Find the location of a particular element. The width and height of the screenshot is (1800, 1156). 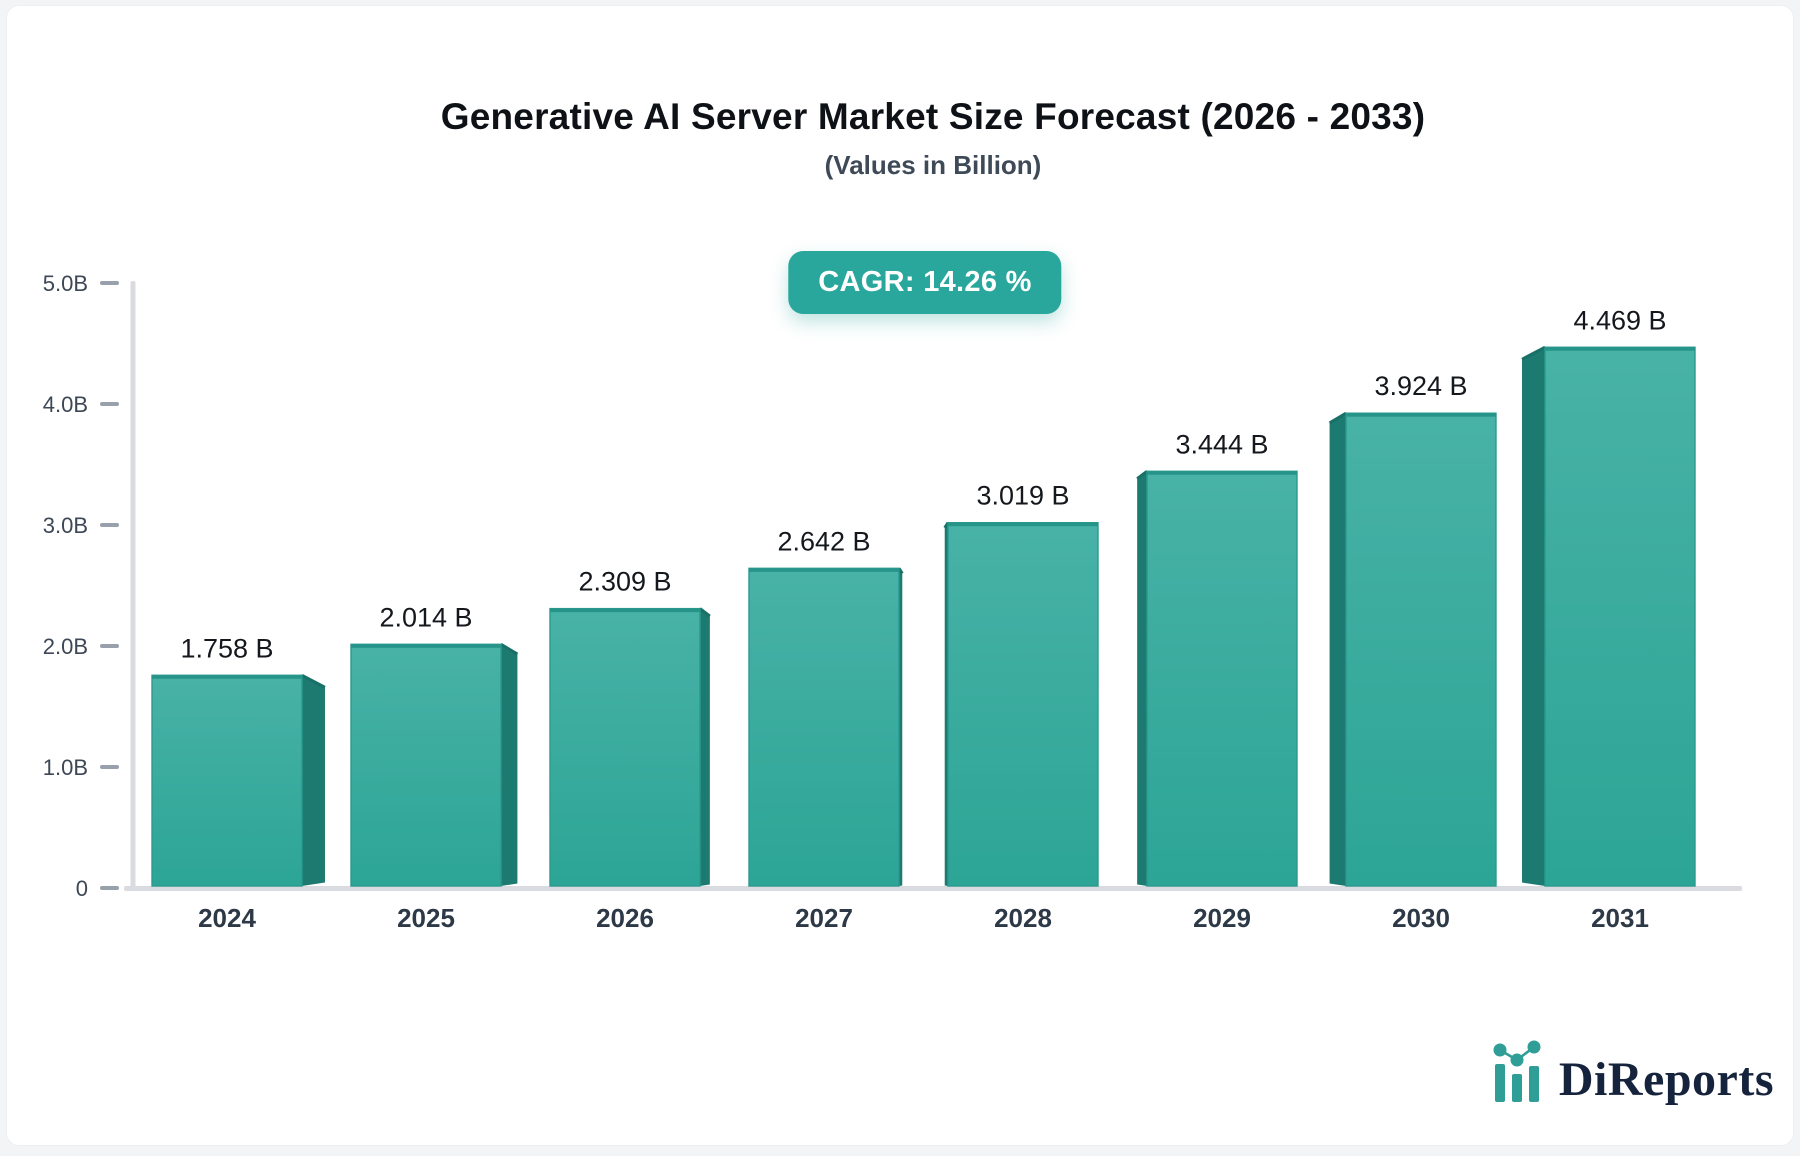

chart-subtitle: (Values in Billion) is located at coordinates (933, 165).